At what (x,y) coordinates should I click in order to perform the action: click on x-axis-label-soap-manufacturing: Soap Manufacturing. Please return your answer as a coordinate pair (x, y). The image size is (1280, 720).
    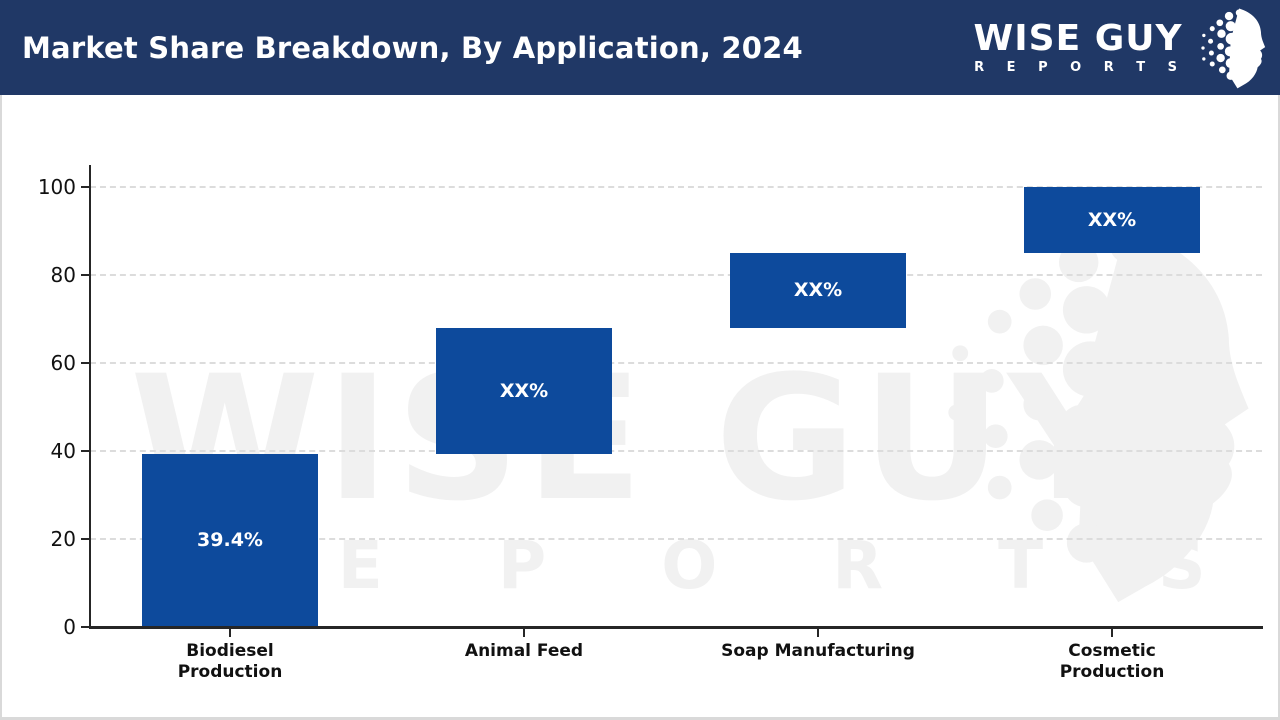
    Looking at the image, I should click on (818, 651).